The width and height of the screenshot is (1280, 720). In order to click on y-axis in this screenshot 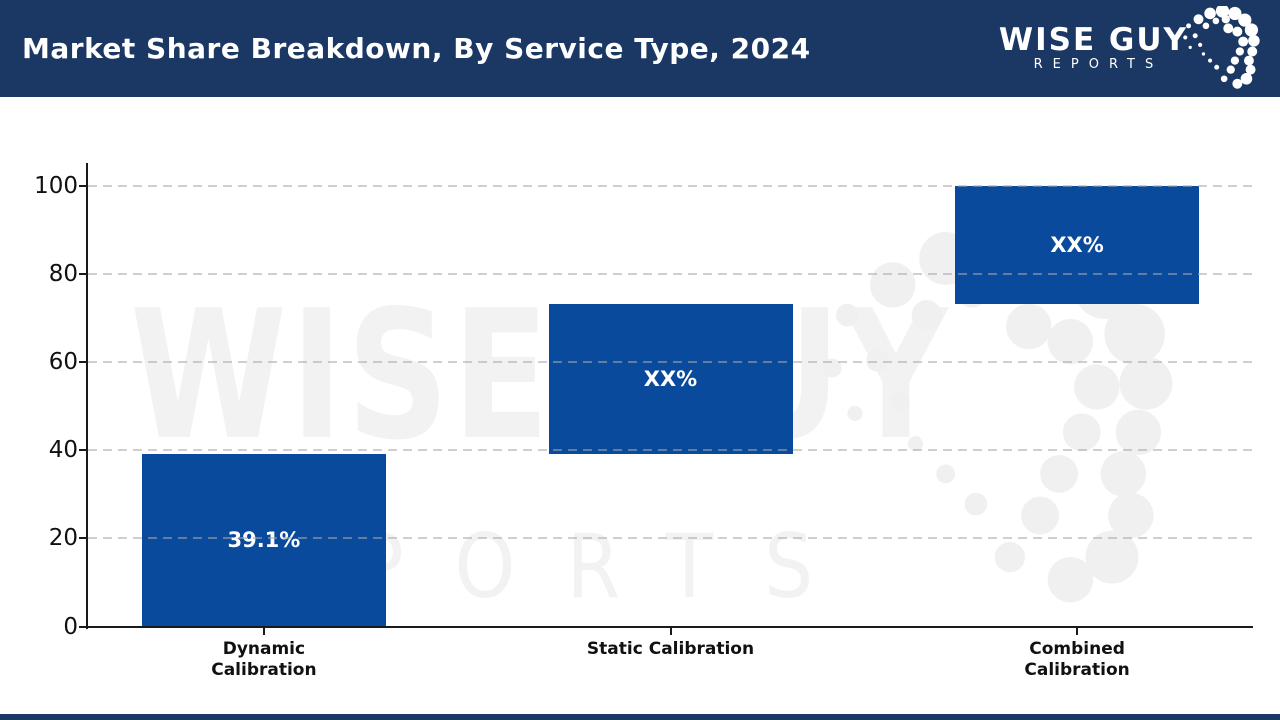, I will do `click(87, 396)`.